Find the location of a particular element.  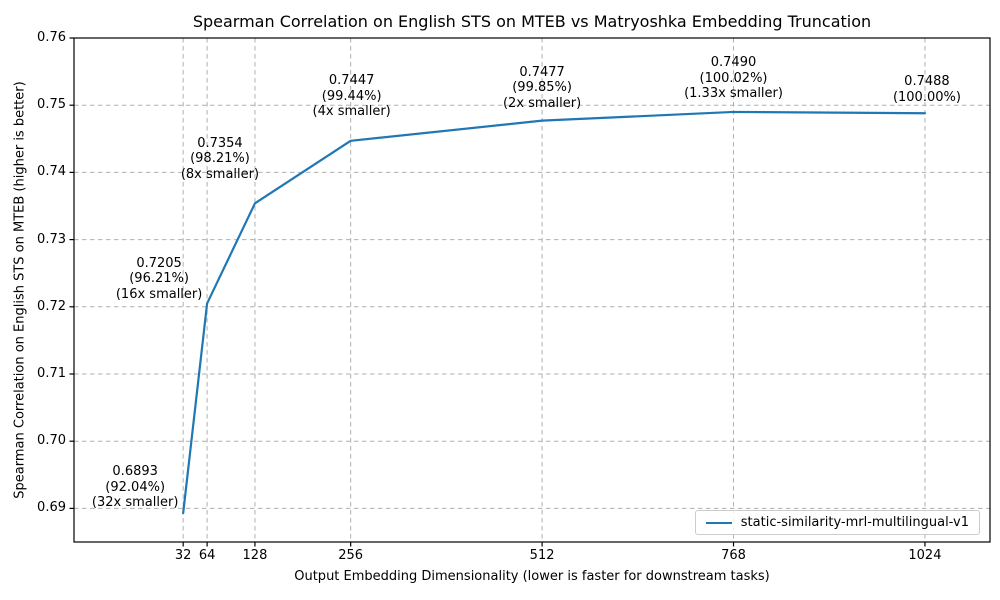

annotation-128: 0.7354 (98.21%) (8x smaller) is located at coordinates (220, 159).